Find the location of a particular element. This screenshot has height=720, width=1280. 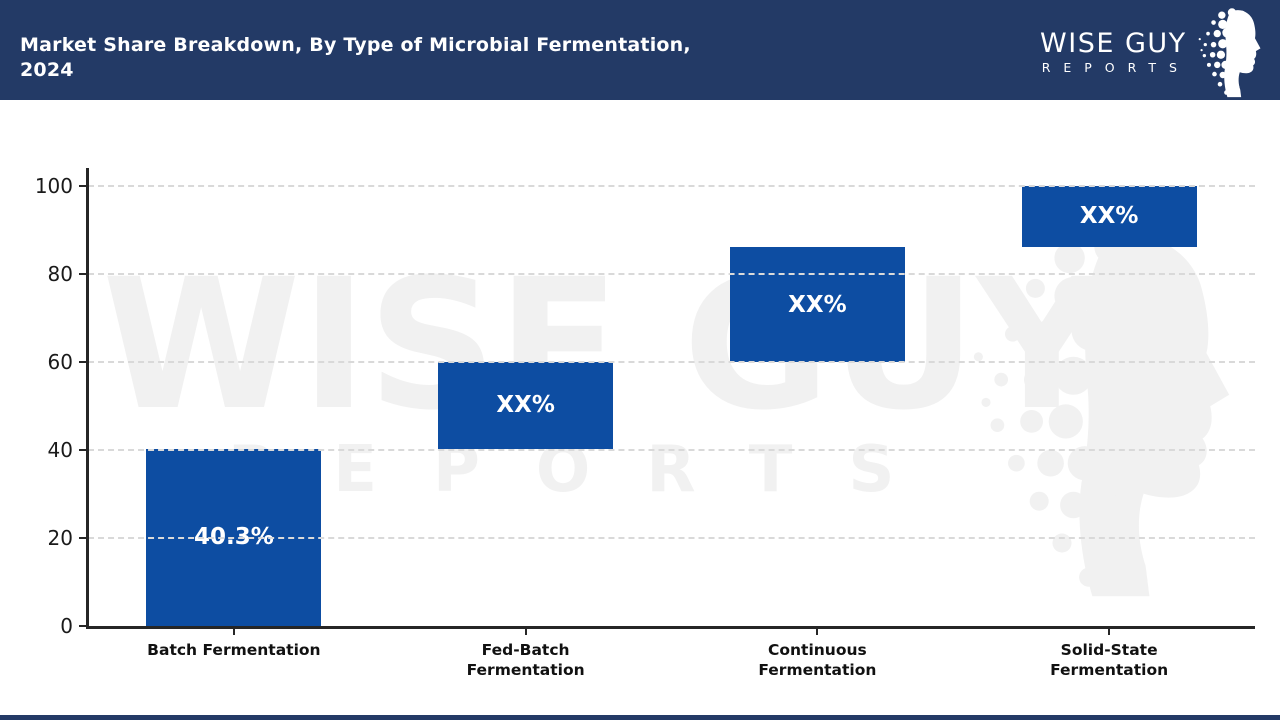

brand-subtitle: REPORTS is located at coordinates (1115, 67).